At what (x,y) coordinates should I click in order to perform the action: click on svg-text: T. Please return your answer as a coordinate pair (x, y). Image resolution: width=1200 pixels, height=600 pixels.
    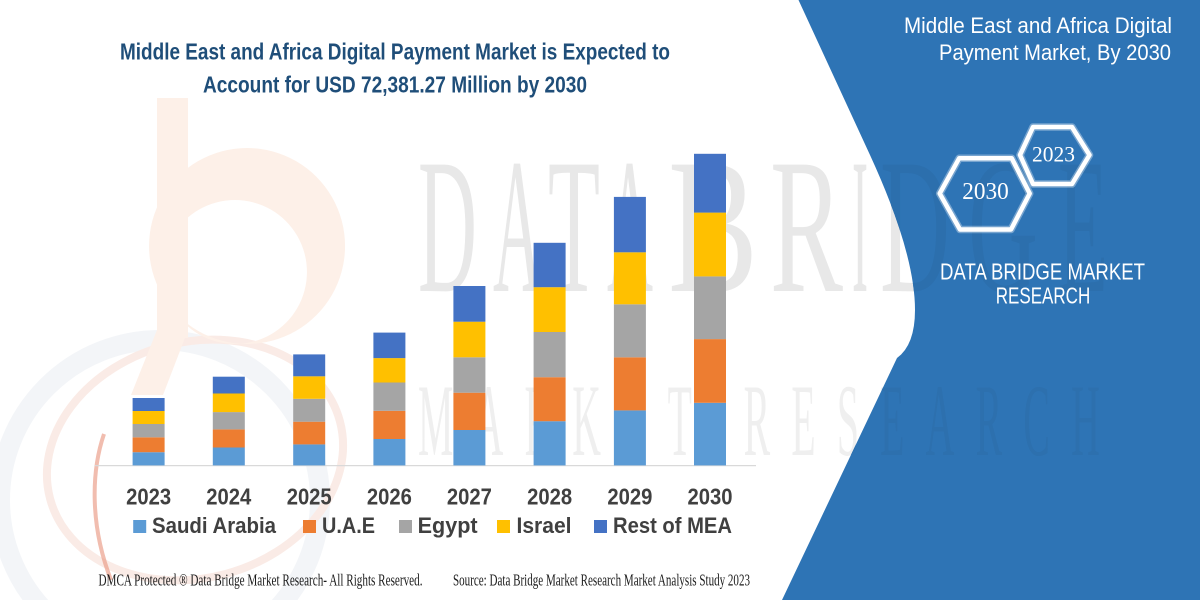
    Looking at the image, I should click on (574, 227).